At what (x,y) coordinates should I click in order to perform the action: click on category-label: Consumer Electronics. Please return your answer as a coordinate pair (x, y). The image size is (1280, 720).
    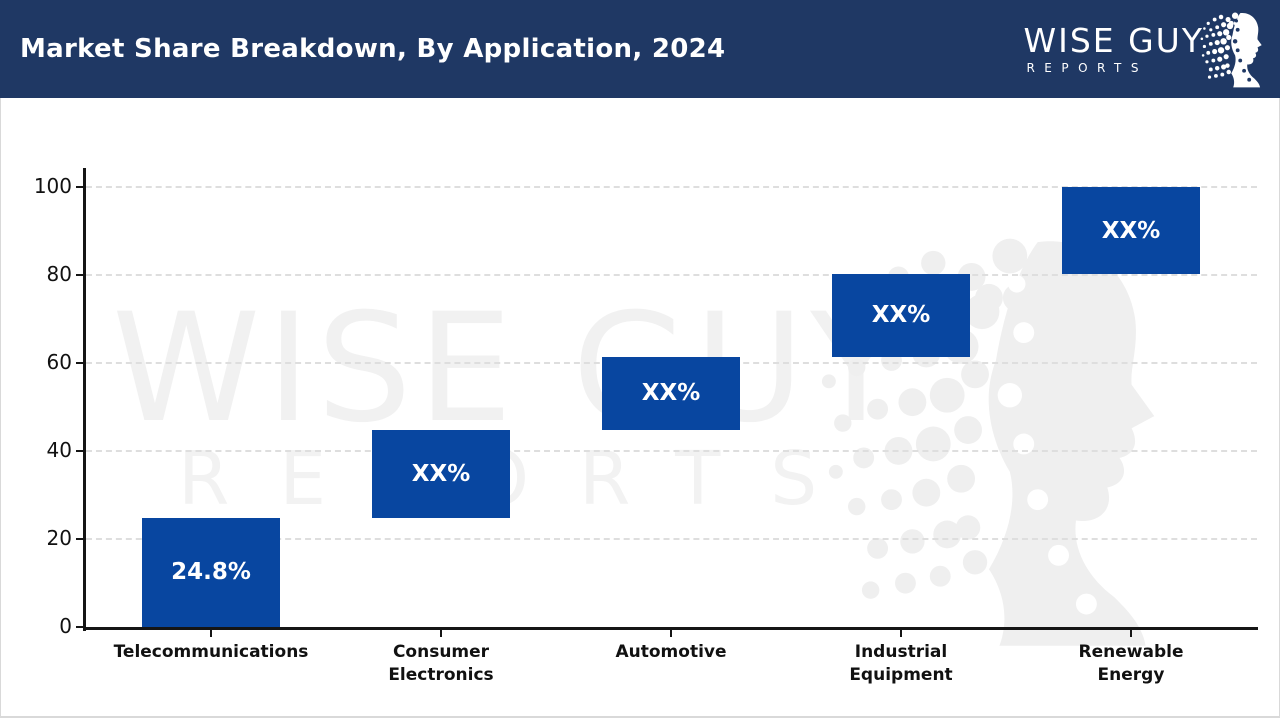
    Looking at the image, I should click on (441, 663).